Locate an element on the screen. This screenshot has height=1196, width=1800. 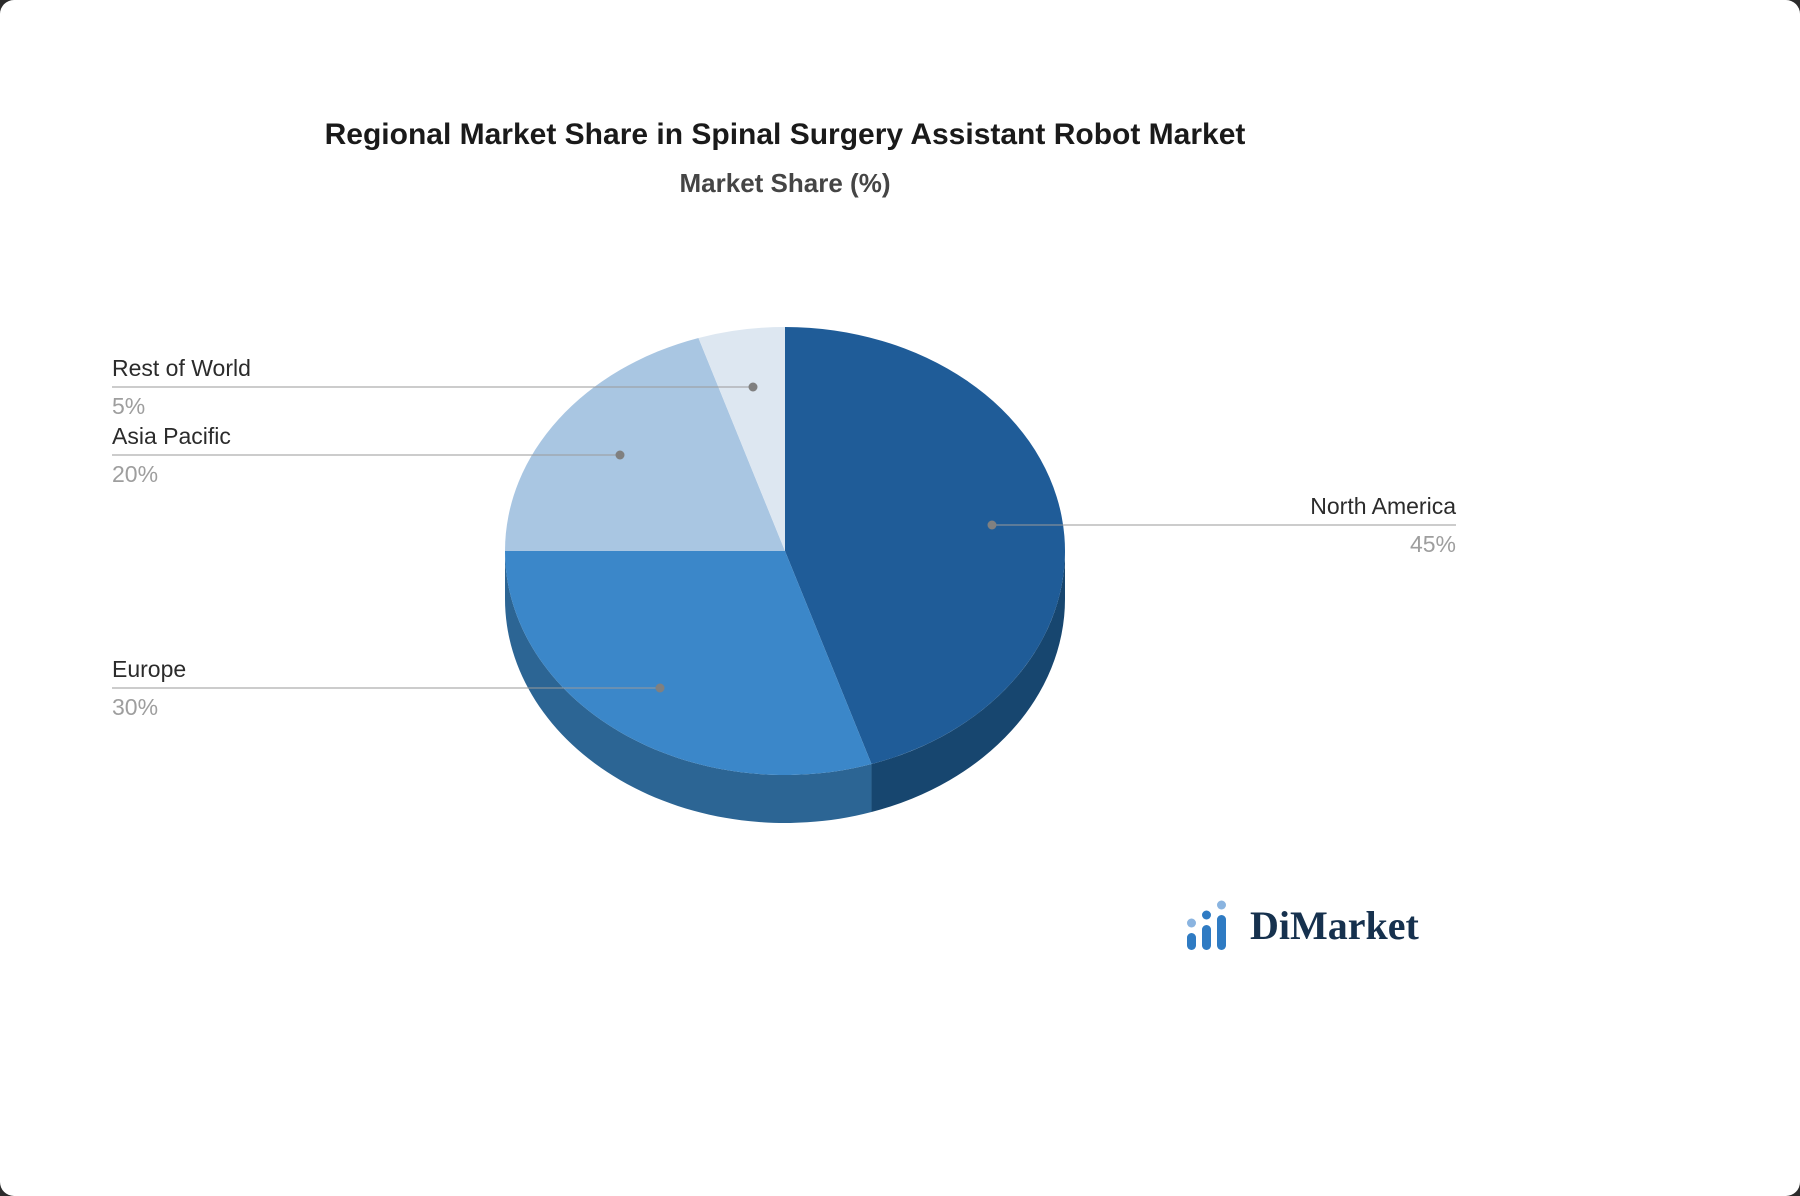
chart-subtitle: Market Share (%) is located at coordinates (785, 183).